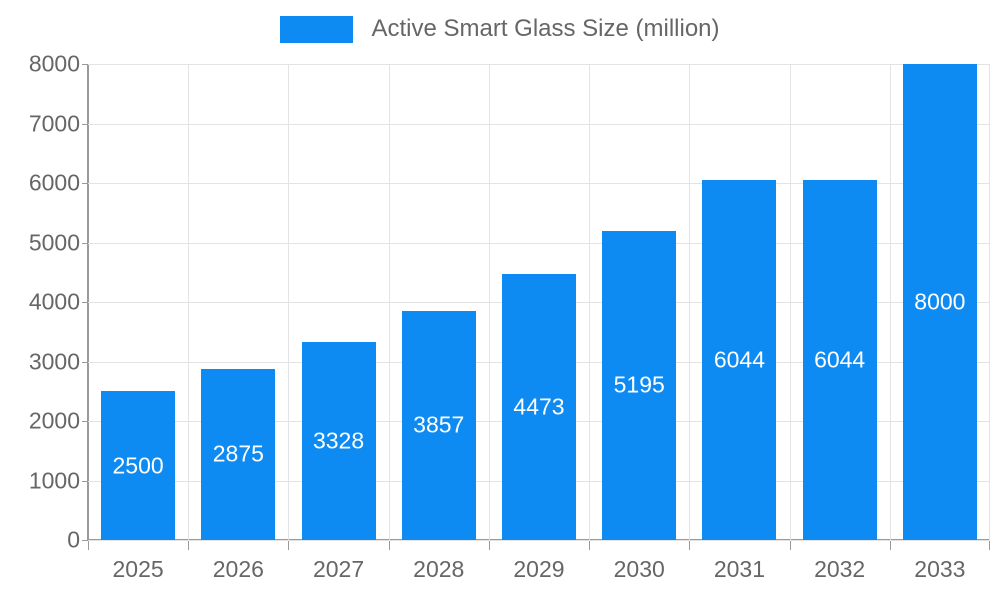 This screenshot has height=600, width=1000. I want to click on y-axis-tick-label: 5000, so click(54, 242).